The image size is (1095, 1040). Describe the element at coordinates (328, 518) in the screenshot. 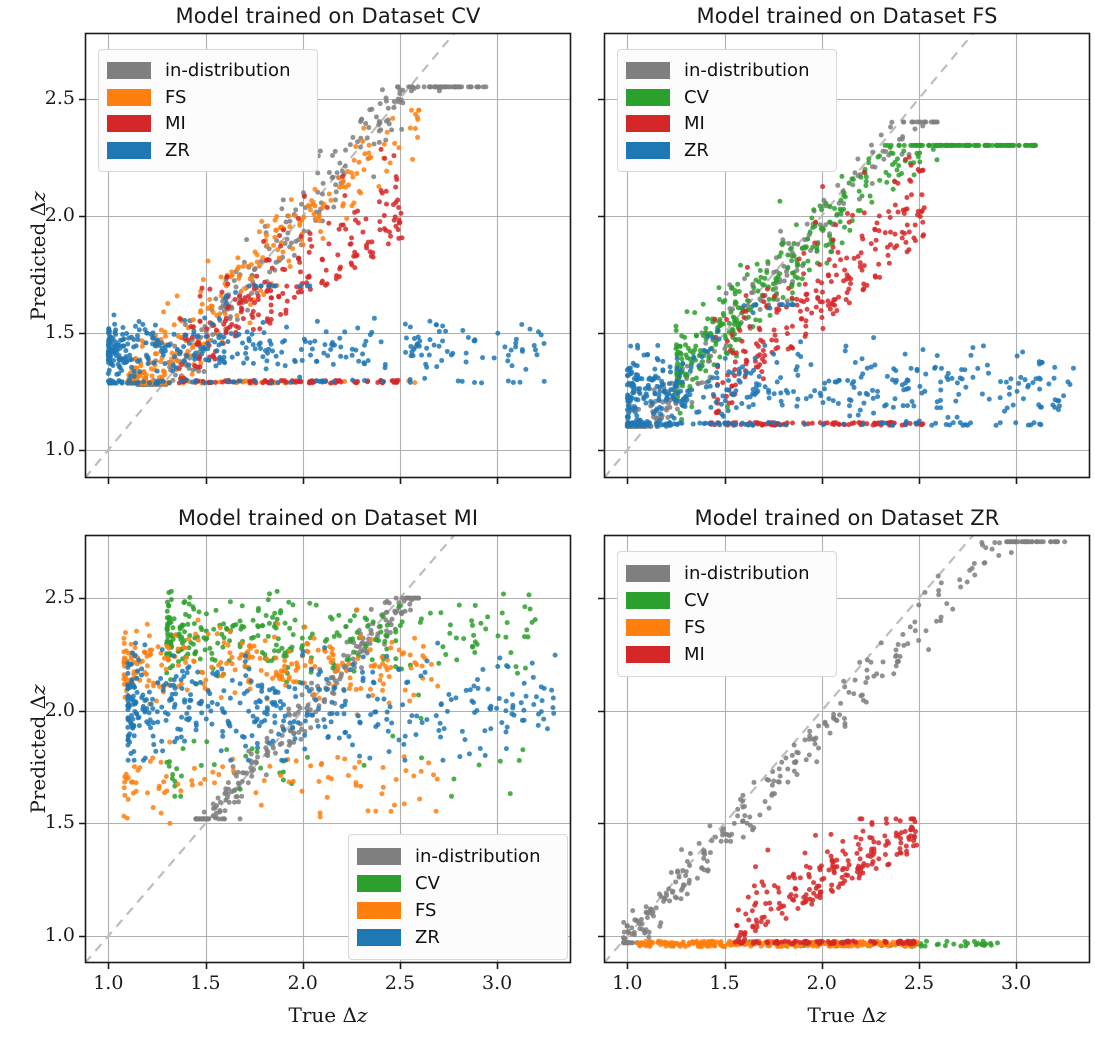

I see `panel-title-mi: Model trained on Dataset MI` at that location.